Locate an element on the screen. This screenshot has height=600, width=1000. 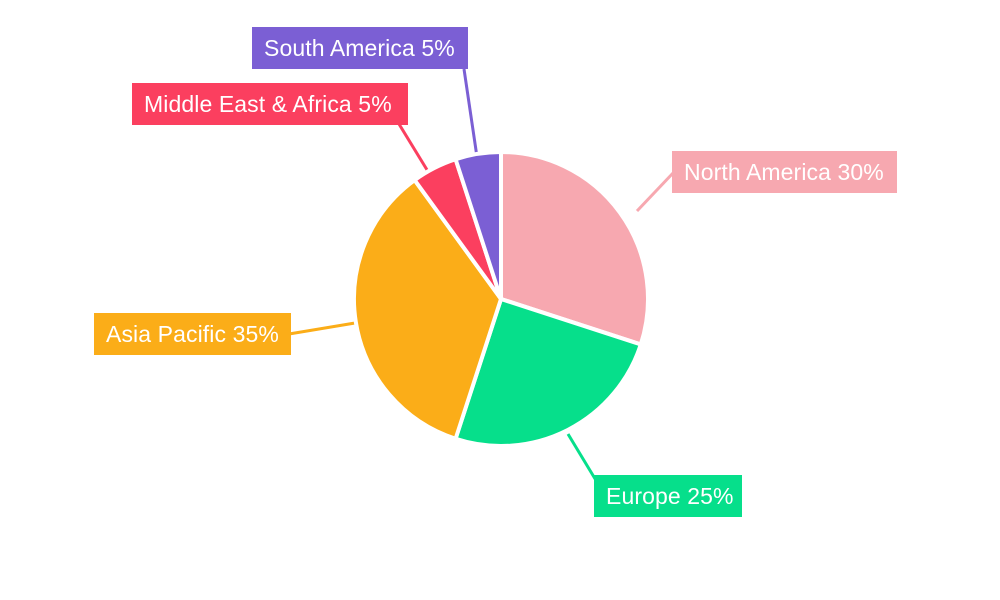
pie-label-south-america: South America 5% is located at coordinates (360, 48).